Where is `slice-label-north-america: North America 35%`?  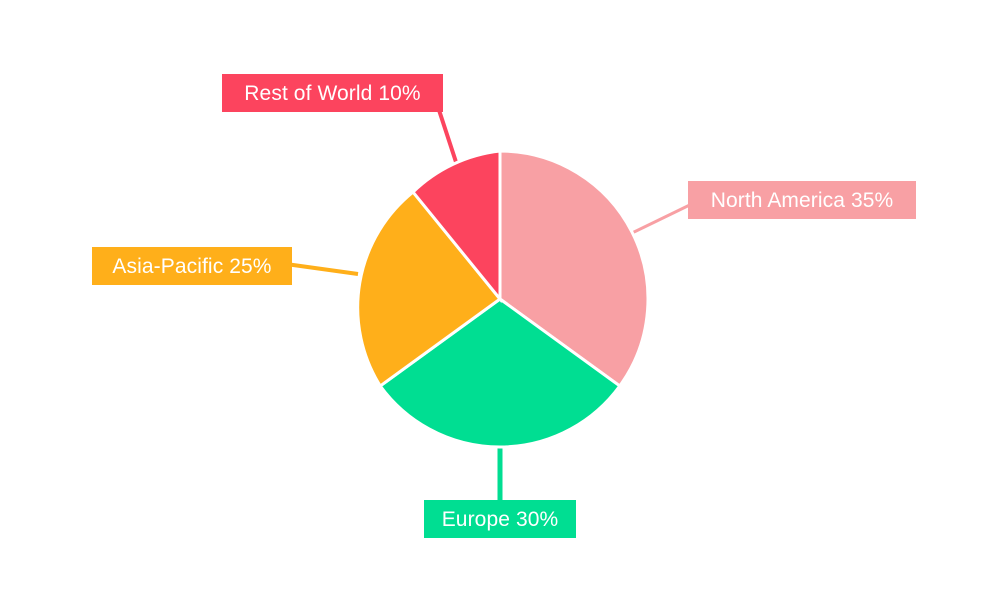 slice-label-north-america: North America 35% is located at coordinates (802, 200).